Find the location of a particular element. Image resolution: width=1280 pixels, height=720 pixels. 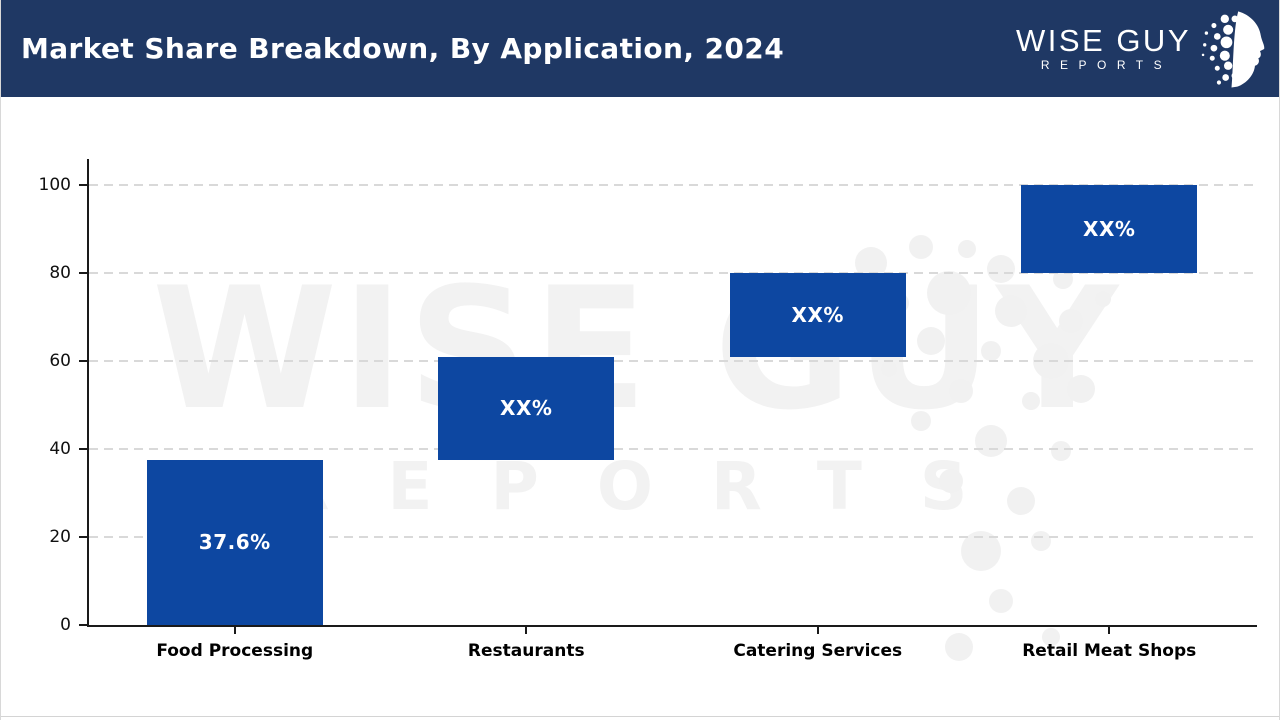

y-tick-label: 0 is located at coordinates (65, 625).